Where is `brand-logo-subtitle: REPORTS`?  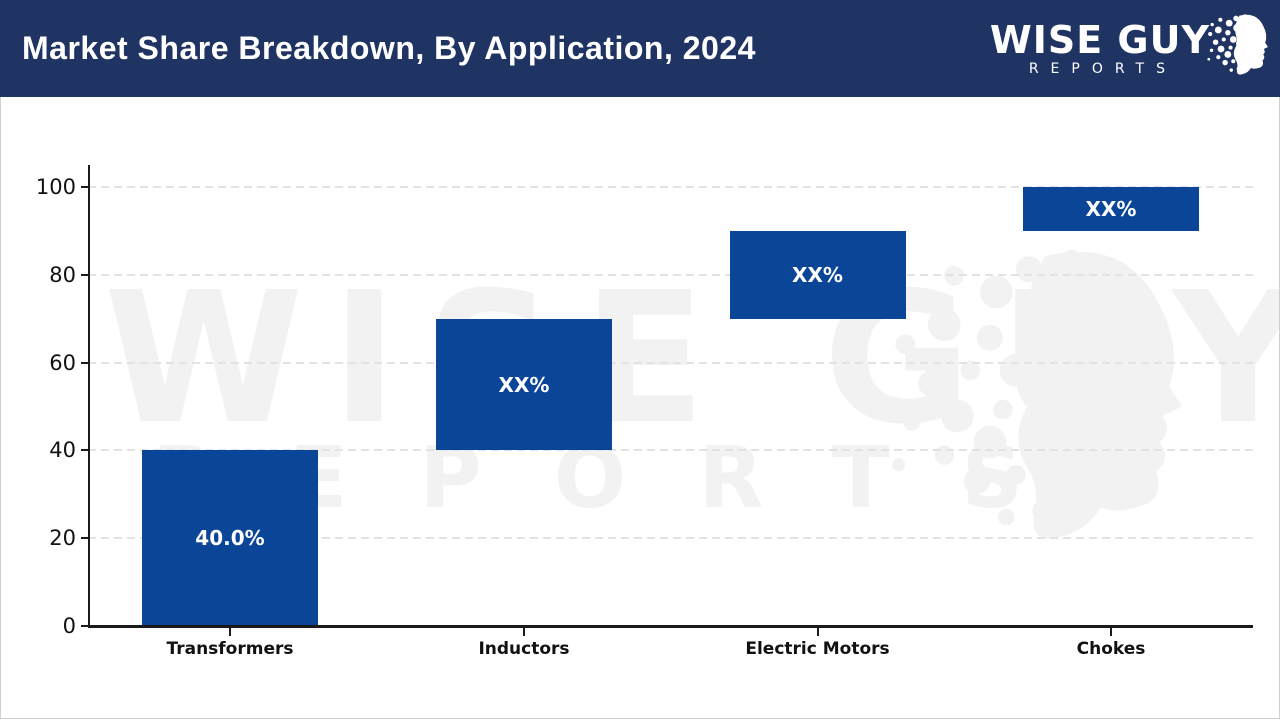
brand-logo-subtitle: REPORTS is located at coordinates (1102, 68).